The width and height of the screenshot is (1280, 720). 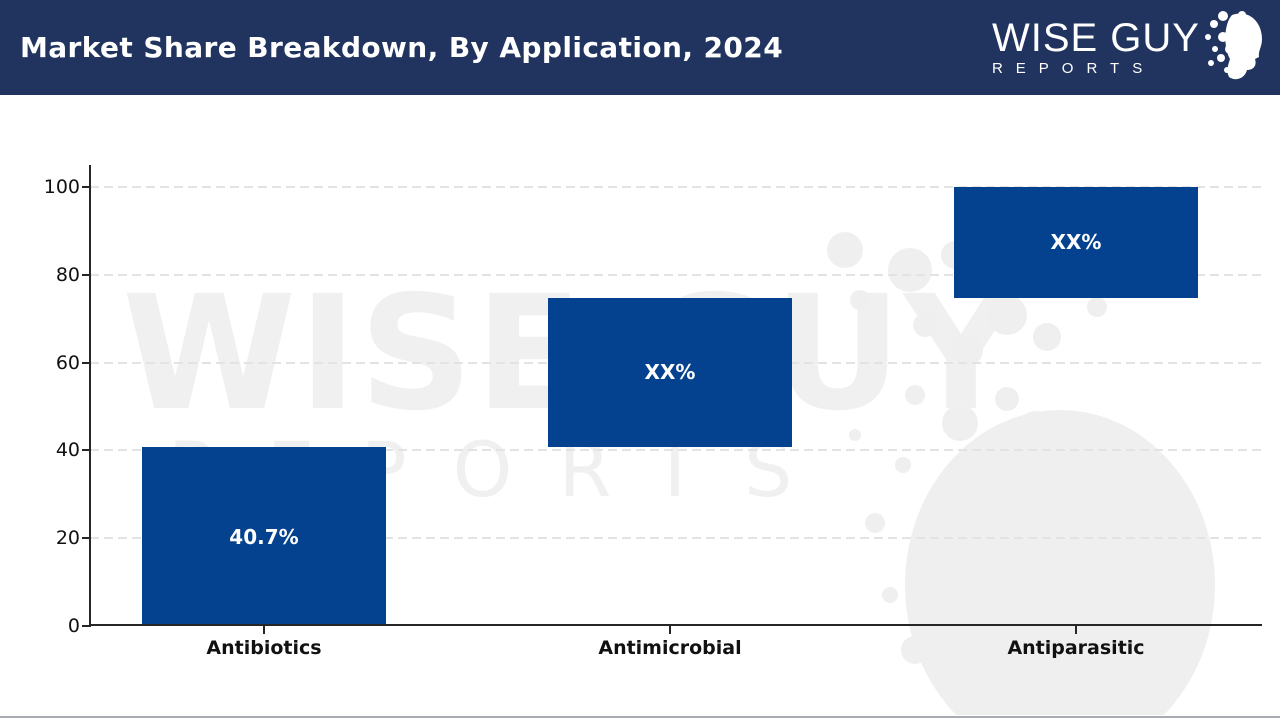 I want to click on y-tick-label: 40, so click(x=67, y=450).